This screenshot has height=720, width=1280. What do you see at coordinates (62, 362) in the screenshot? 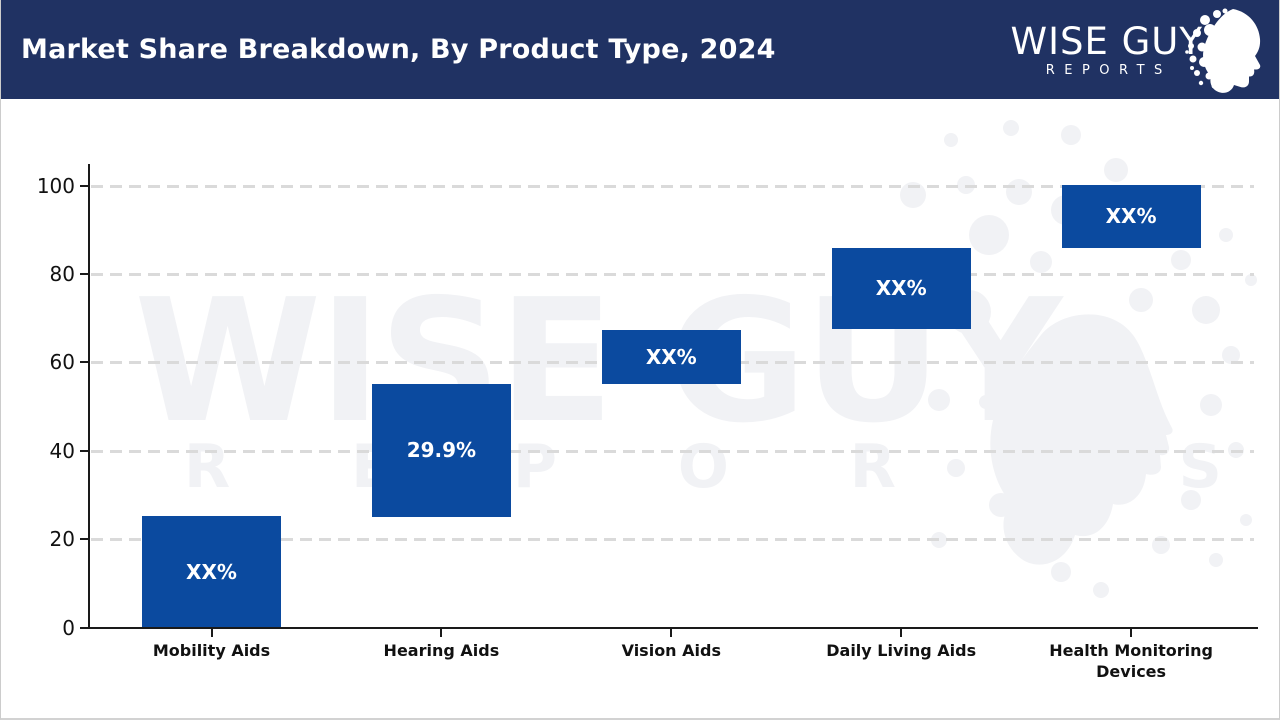
I see `y-tick-label-60: 60` at bounding box center [62, 362].